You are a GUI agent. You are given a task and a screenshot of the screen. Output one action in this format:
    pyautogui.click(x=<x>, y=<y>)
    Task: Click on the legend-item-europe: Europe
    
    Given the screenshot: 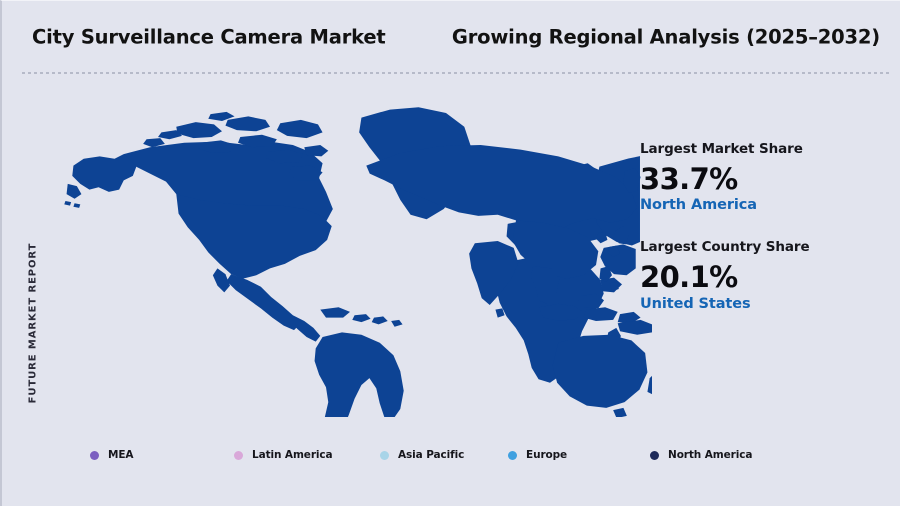 What is the action you would take?
    pyautogui.click(x=537, y=455)
    